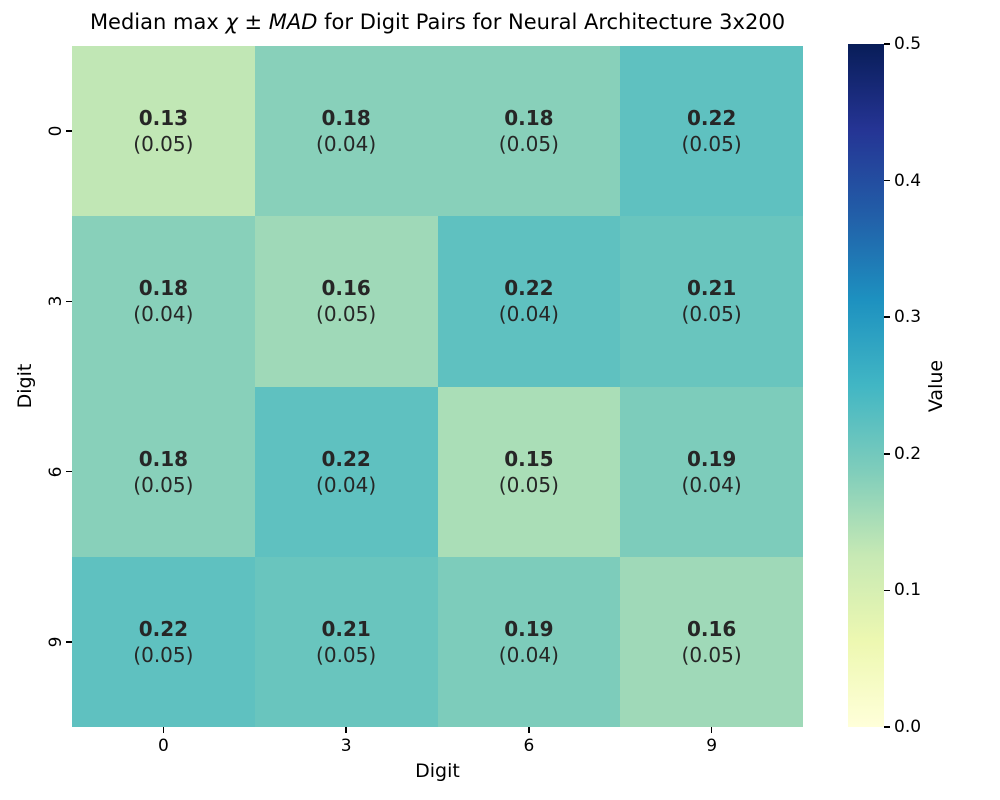  Describe the element at coordinates (866, 385) in the screenshot. I see `colorbar-gradient` at that location.